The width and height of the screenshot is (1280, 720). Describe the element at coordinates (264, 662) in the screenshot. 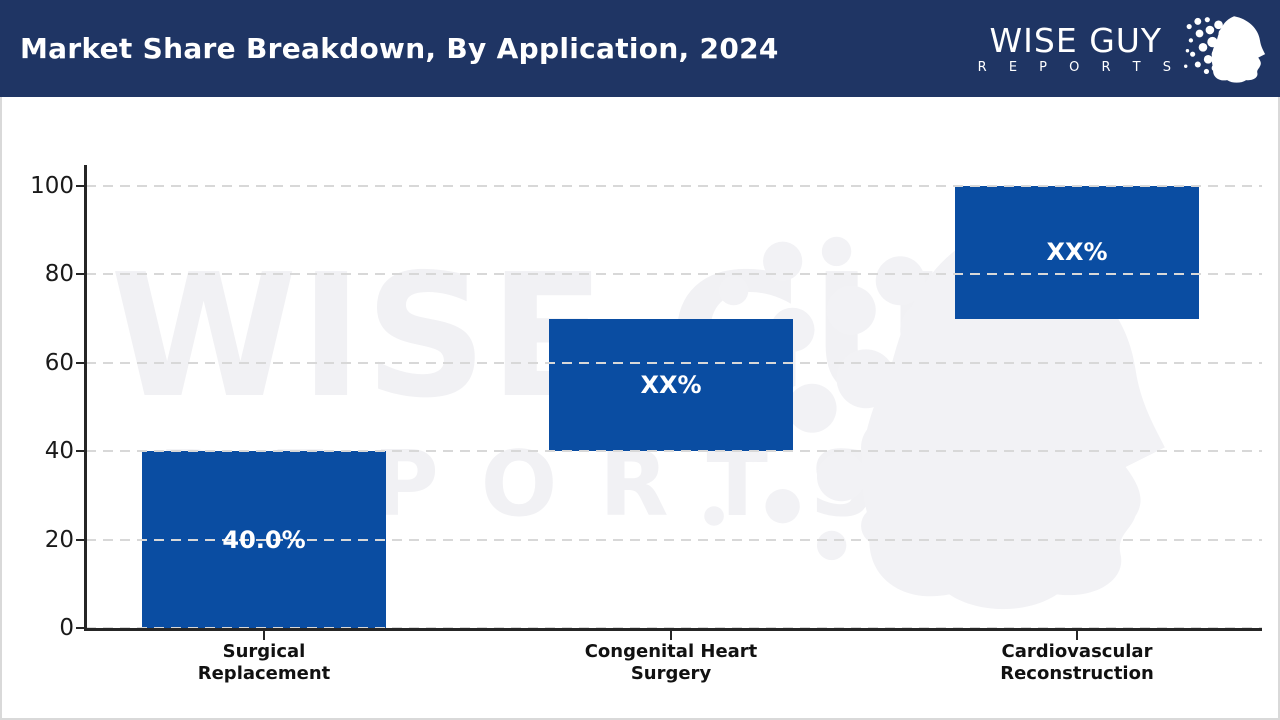

I see `x-category-label: Surgical Replacement` at that location.